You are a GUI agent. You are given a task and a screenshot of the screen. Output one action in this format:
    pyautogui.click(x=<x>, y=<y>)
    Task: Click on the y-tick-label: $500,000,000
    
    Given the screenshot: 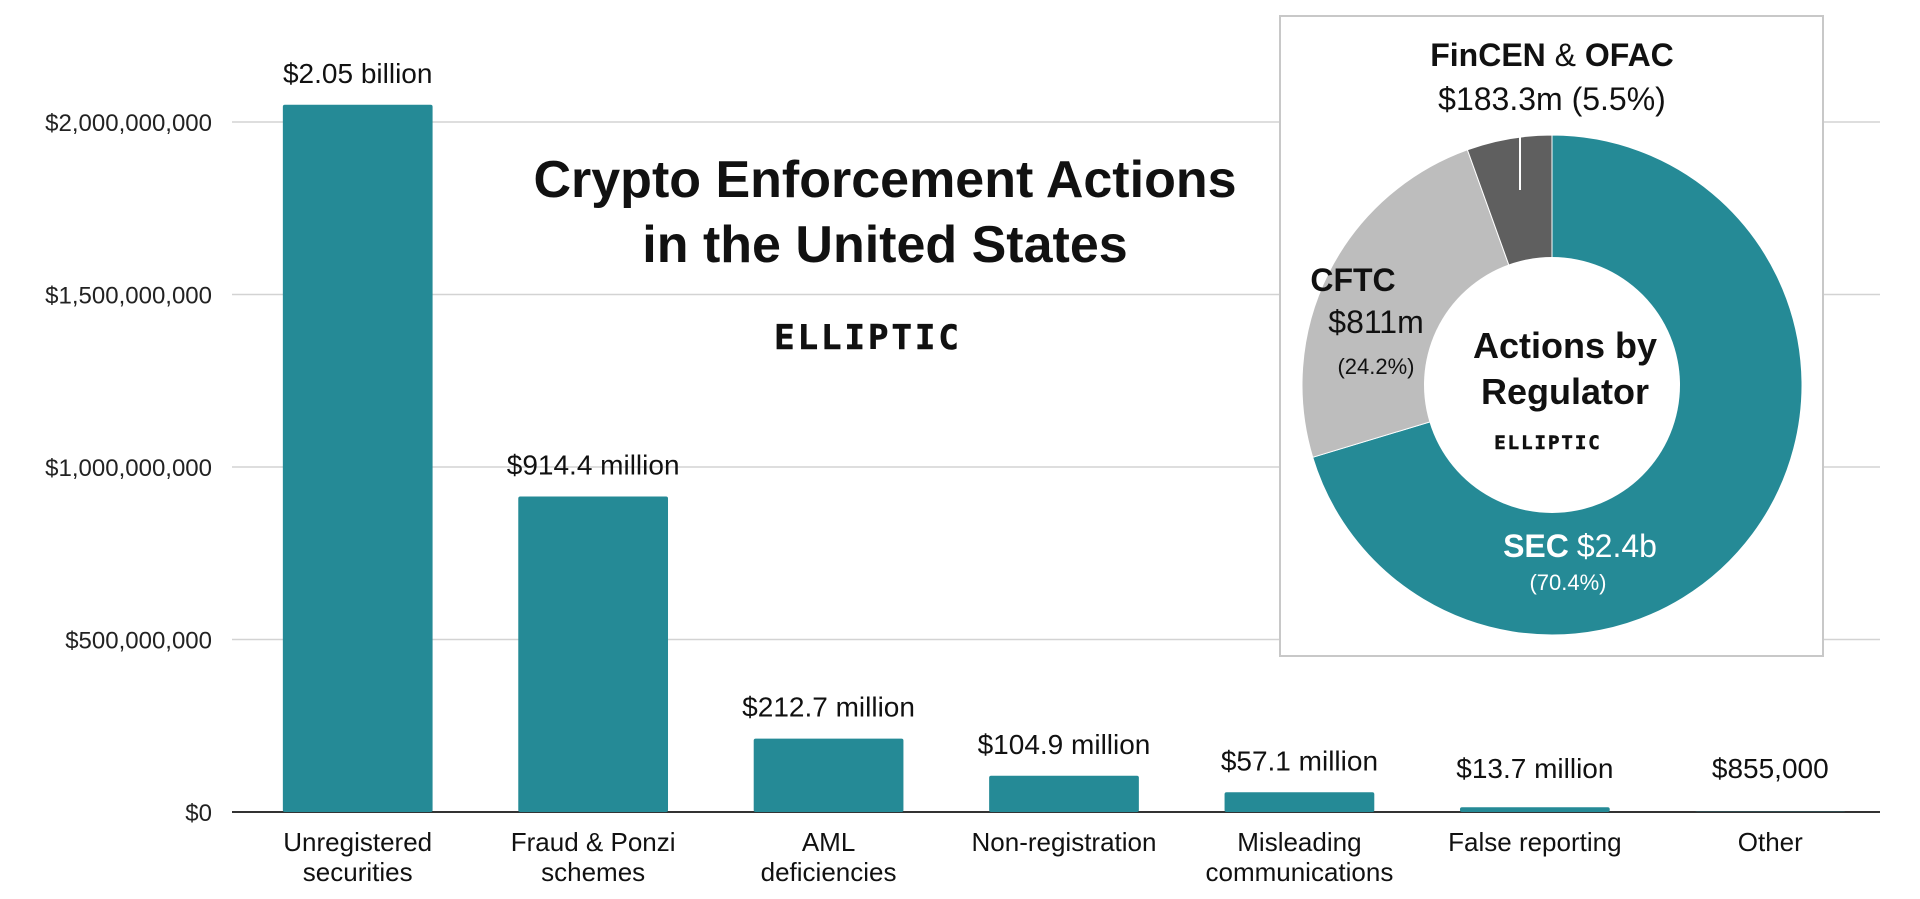 What is the action you would take?
    pyautogui.click(x=138, y=641)
    